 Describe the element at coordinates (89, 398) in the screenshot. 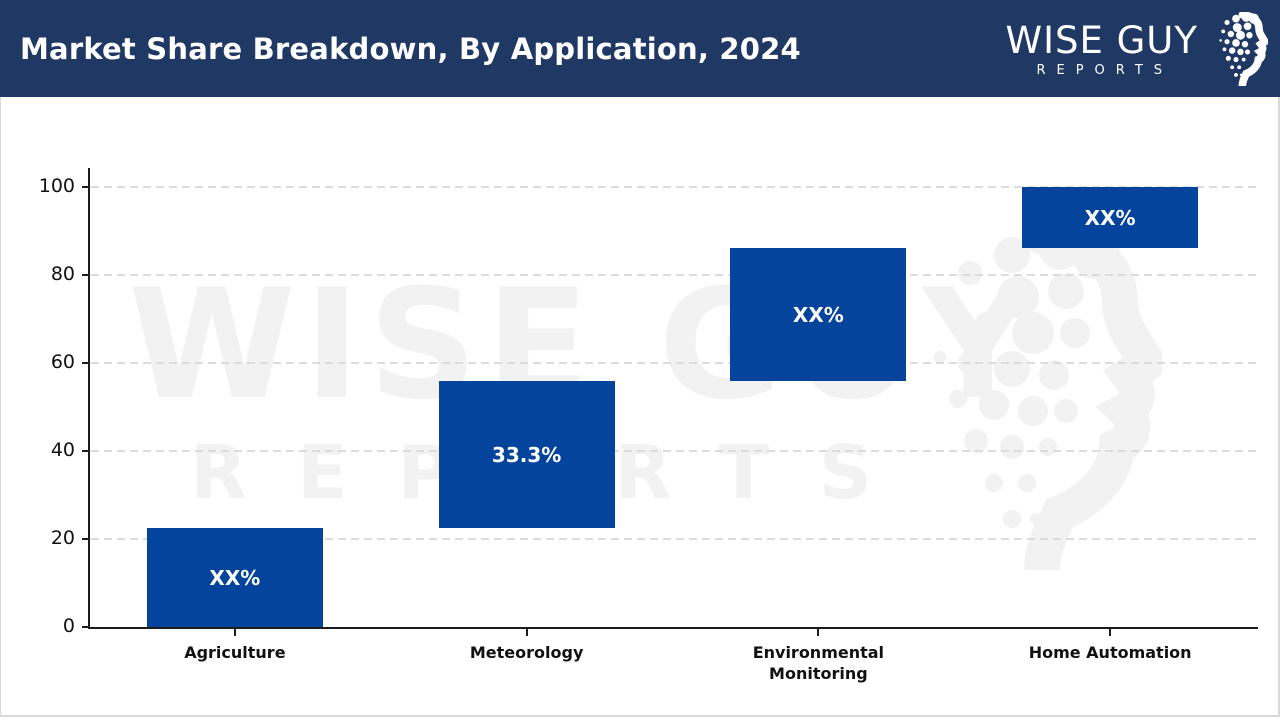

I see `y-axis-line` at that location.